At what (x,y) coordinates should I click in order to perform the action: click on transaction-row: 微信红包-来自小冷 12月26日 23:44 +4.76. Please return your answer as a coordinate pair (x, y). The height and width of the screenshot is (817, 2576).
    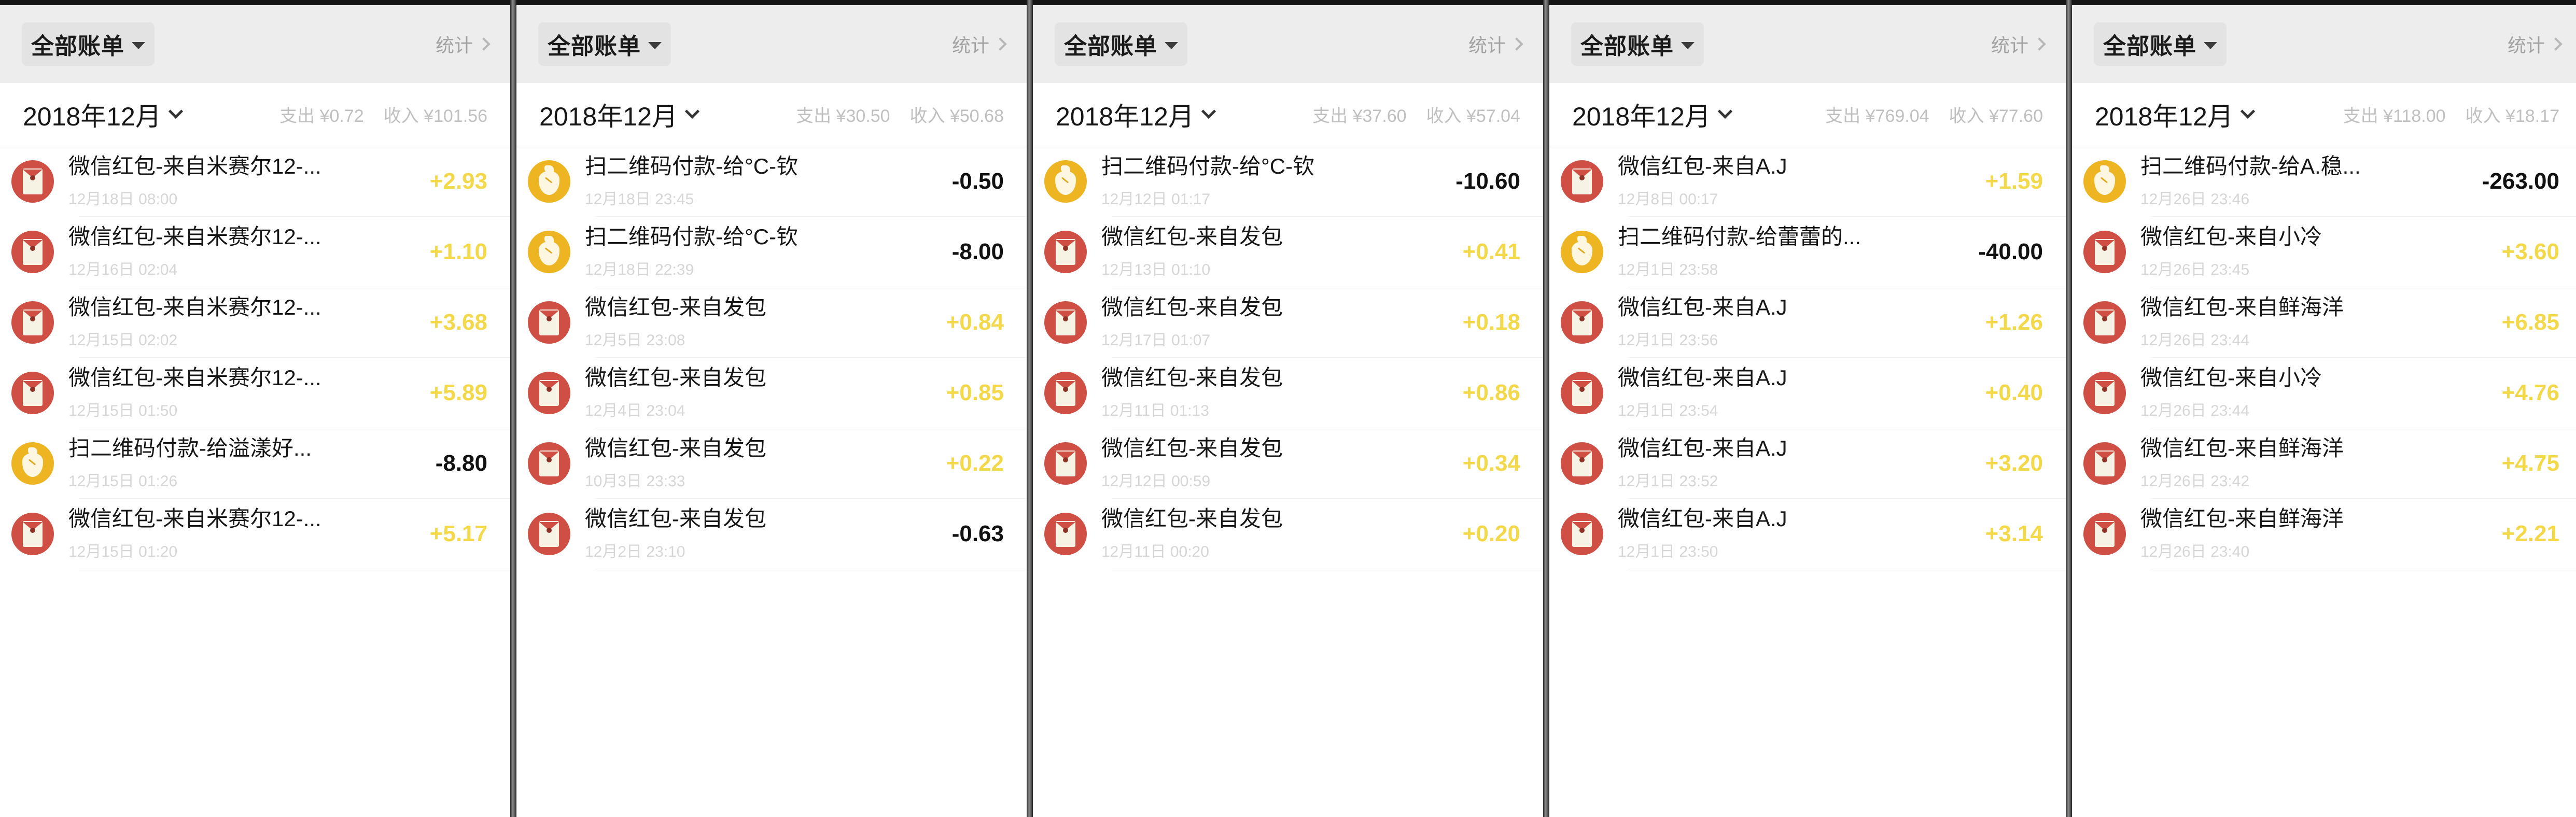
    Looking at the image, I should click on (2324, 393).